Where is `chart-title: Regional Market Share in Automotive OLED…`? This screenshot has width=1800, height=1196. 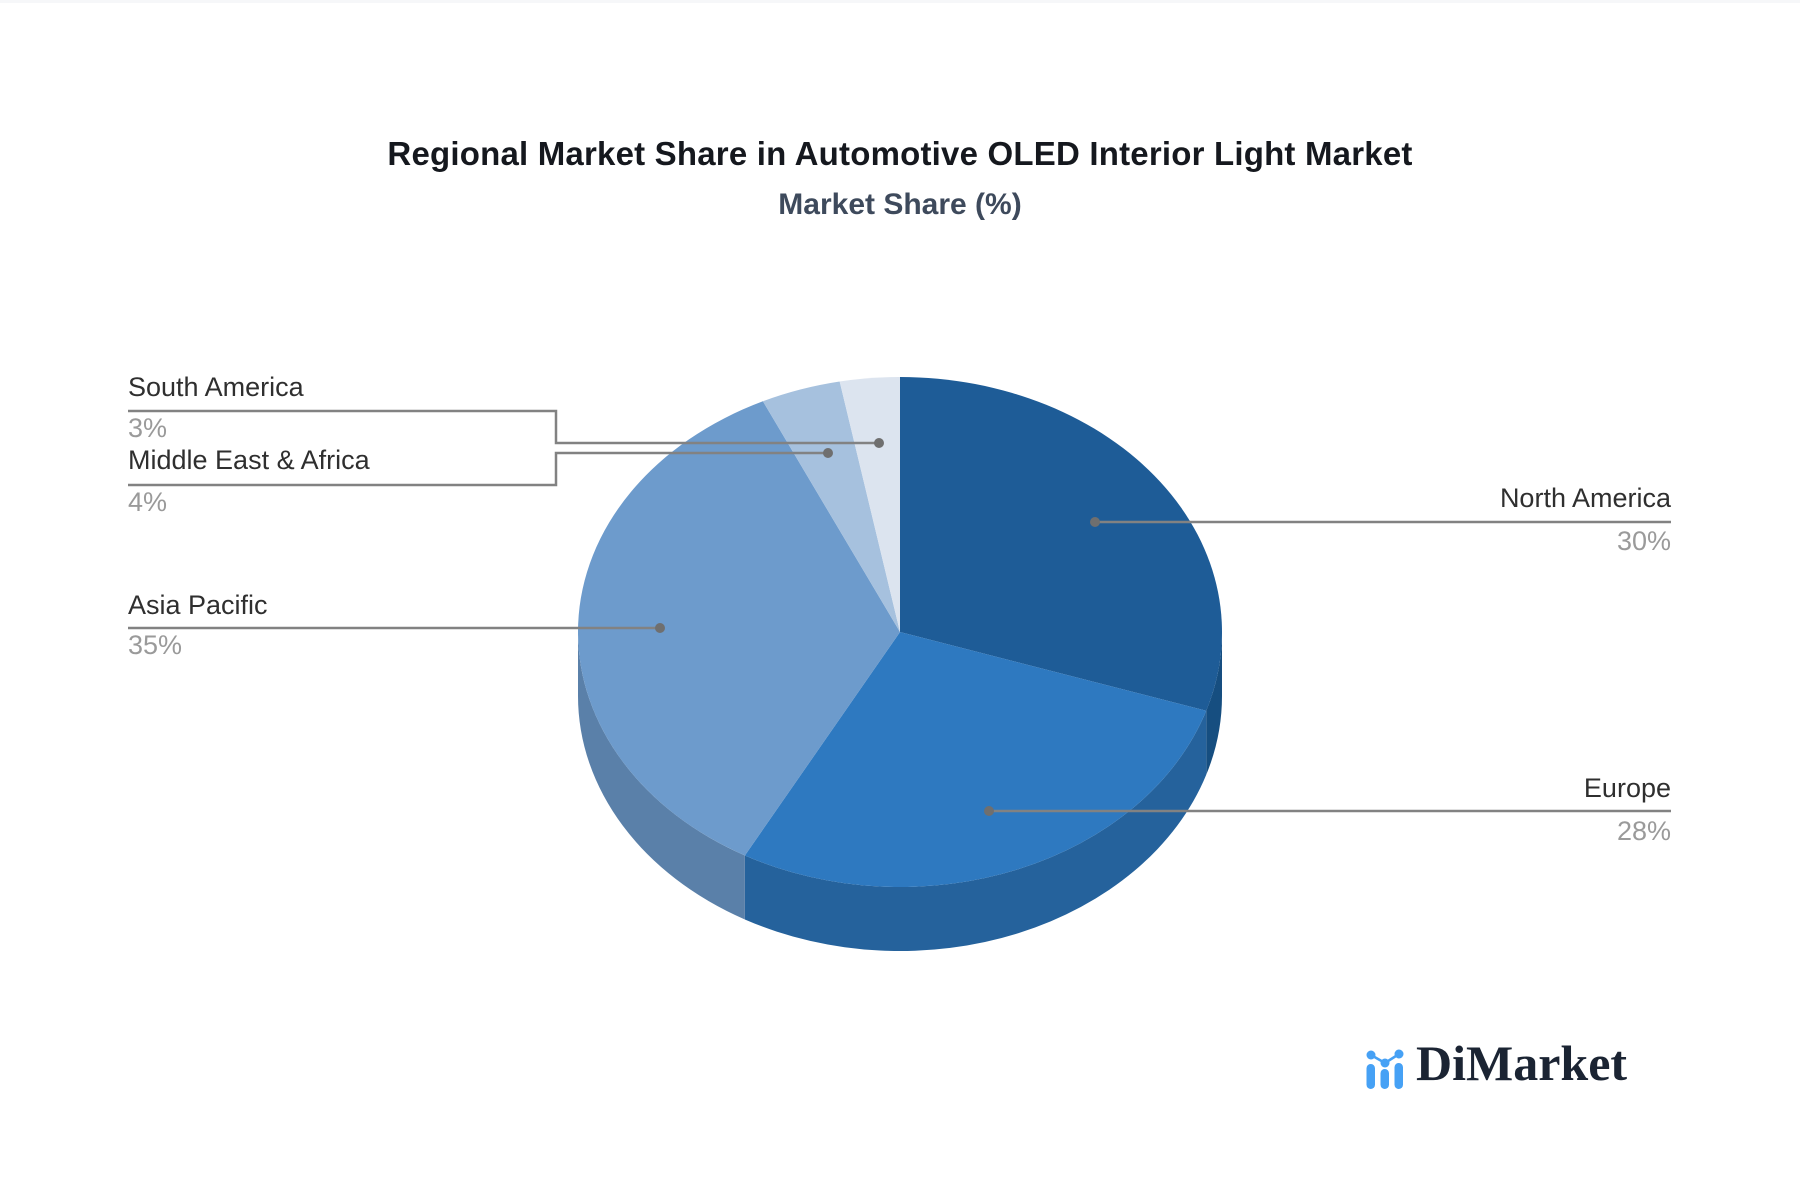 chart-title: Regional Market Share in Automotive OLED… is located at coordinates (900, 153).